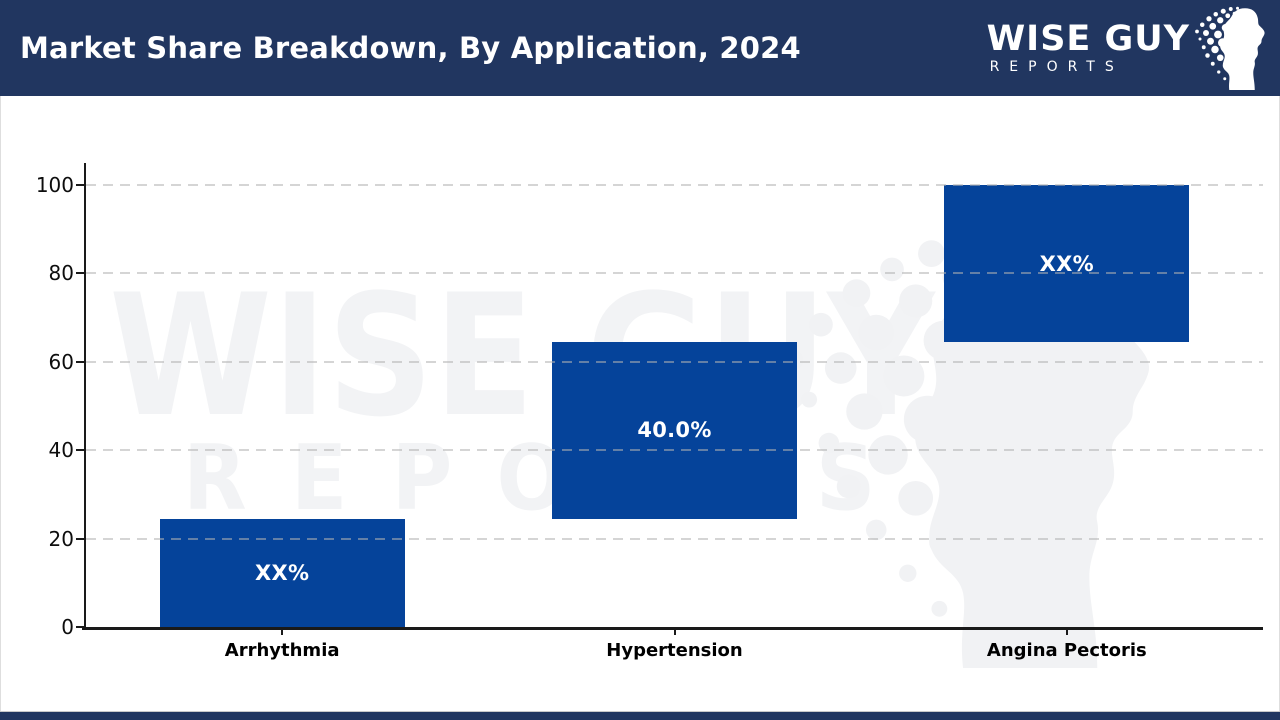 This screenshot has height=720, width=1280. Describe the element at coordinates (1230, 48) in the screenshot. I see `logo-face-icon` at that location.